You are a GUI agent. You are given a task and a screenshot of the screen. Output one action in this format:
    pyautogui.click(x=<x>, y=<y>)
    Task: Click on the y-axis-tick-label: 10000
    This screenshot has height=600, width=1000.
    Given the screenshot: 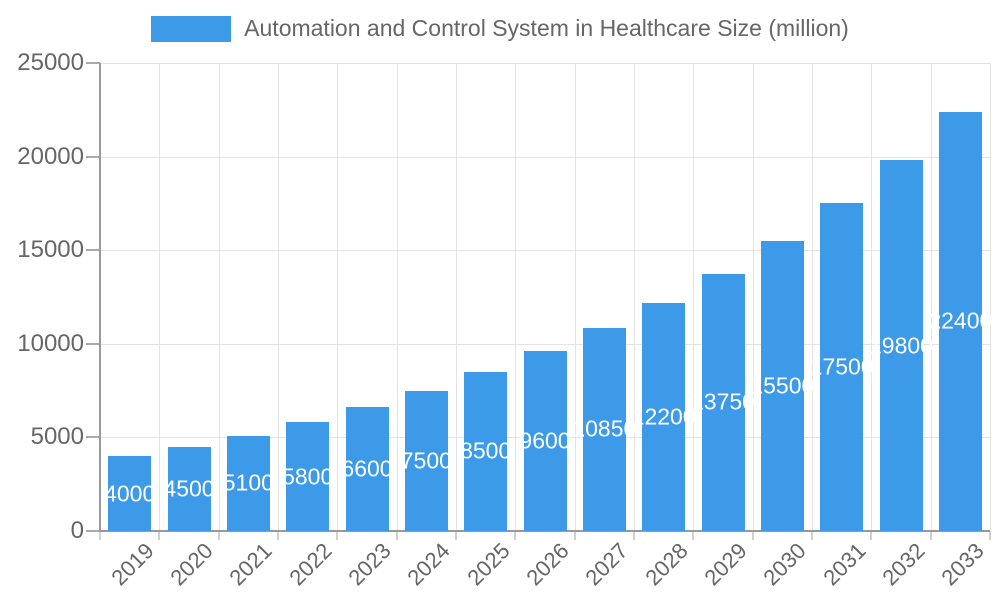 What is the action you would take?
    pyautogui.click(x=50, y=343)
    